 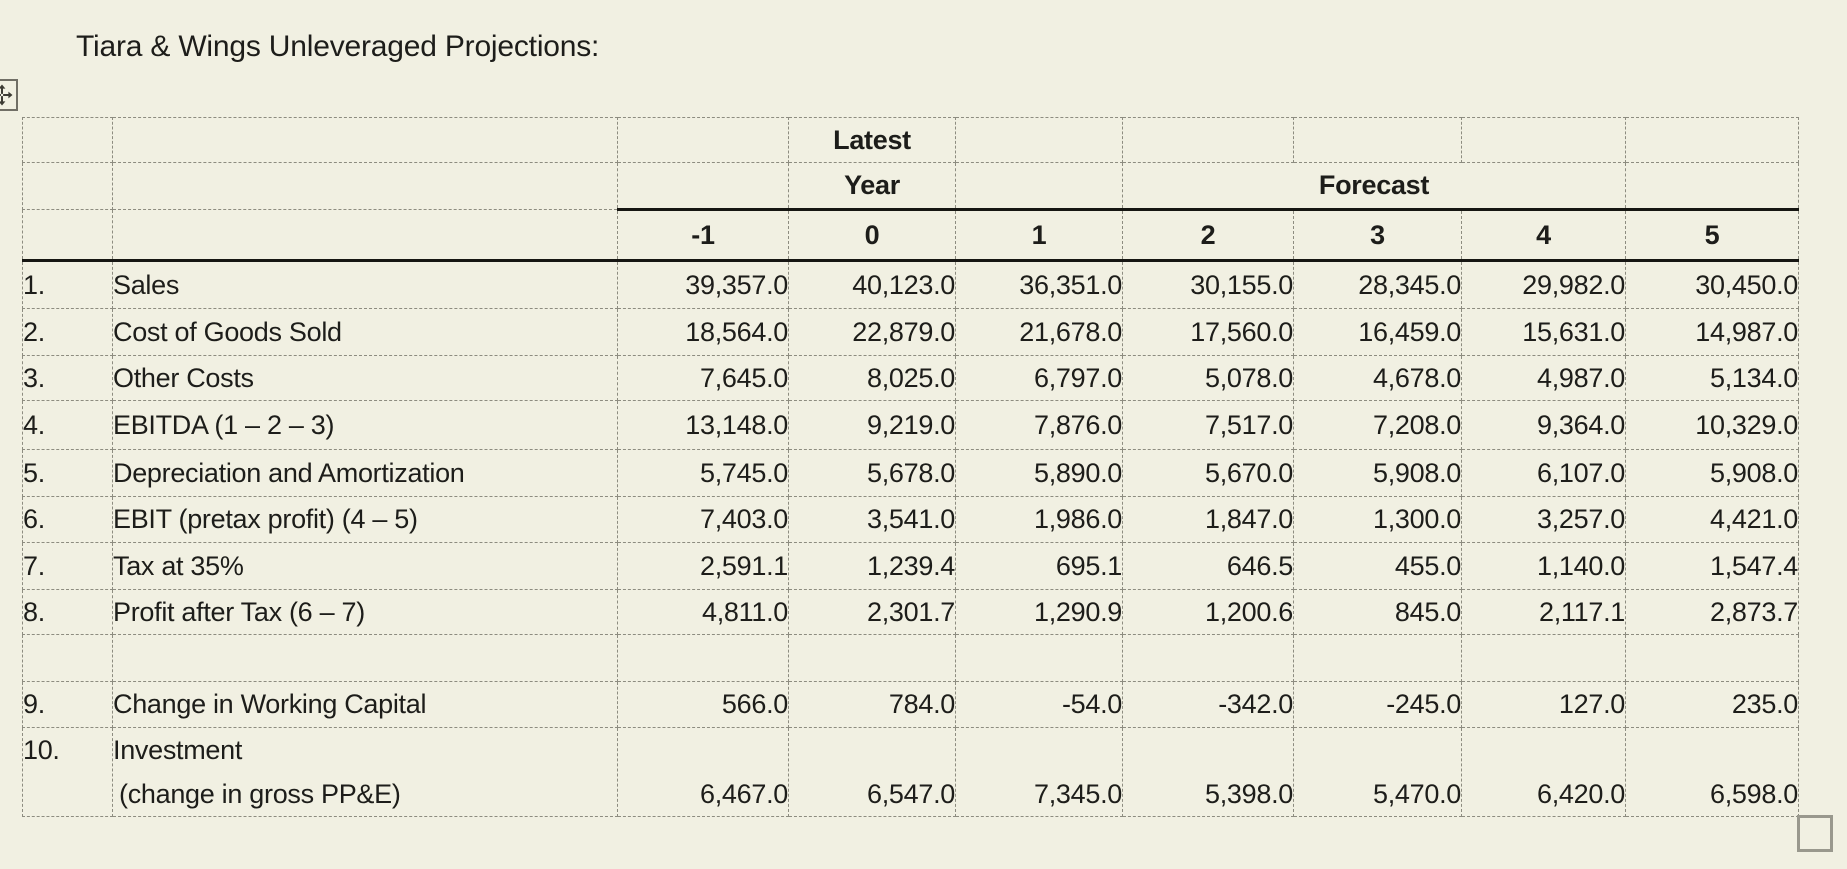 What do you see at coordinates (67, 378) in the screenshot?
I see `row-number: 3.` at bounding box center [67, 378].